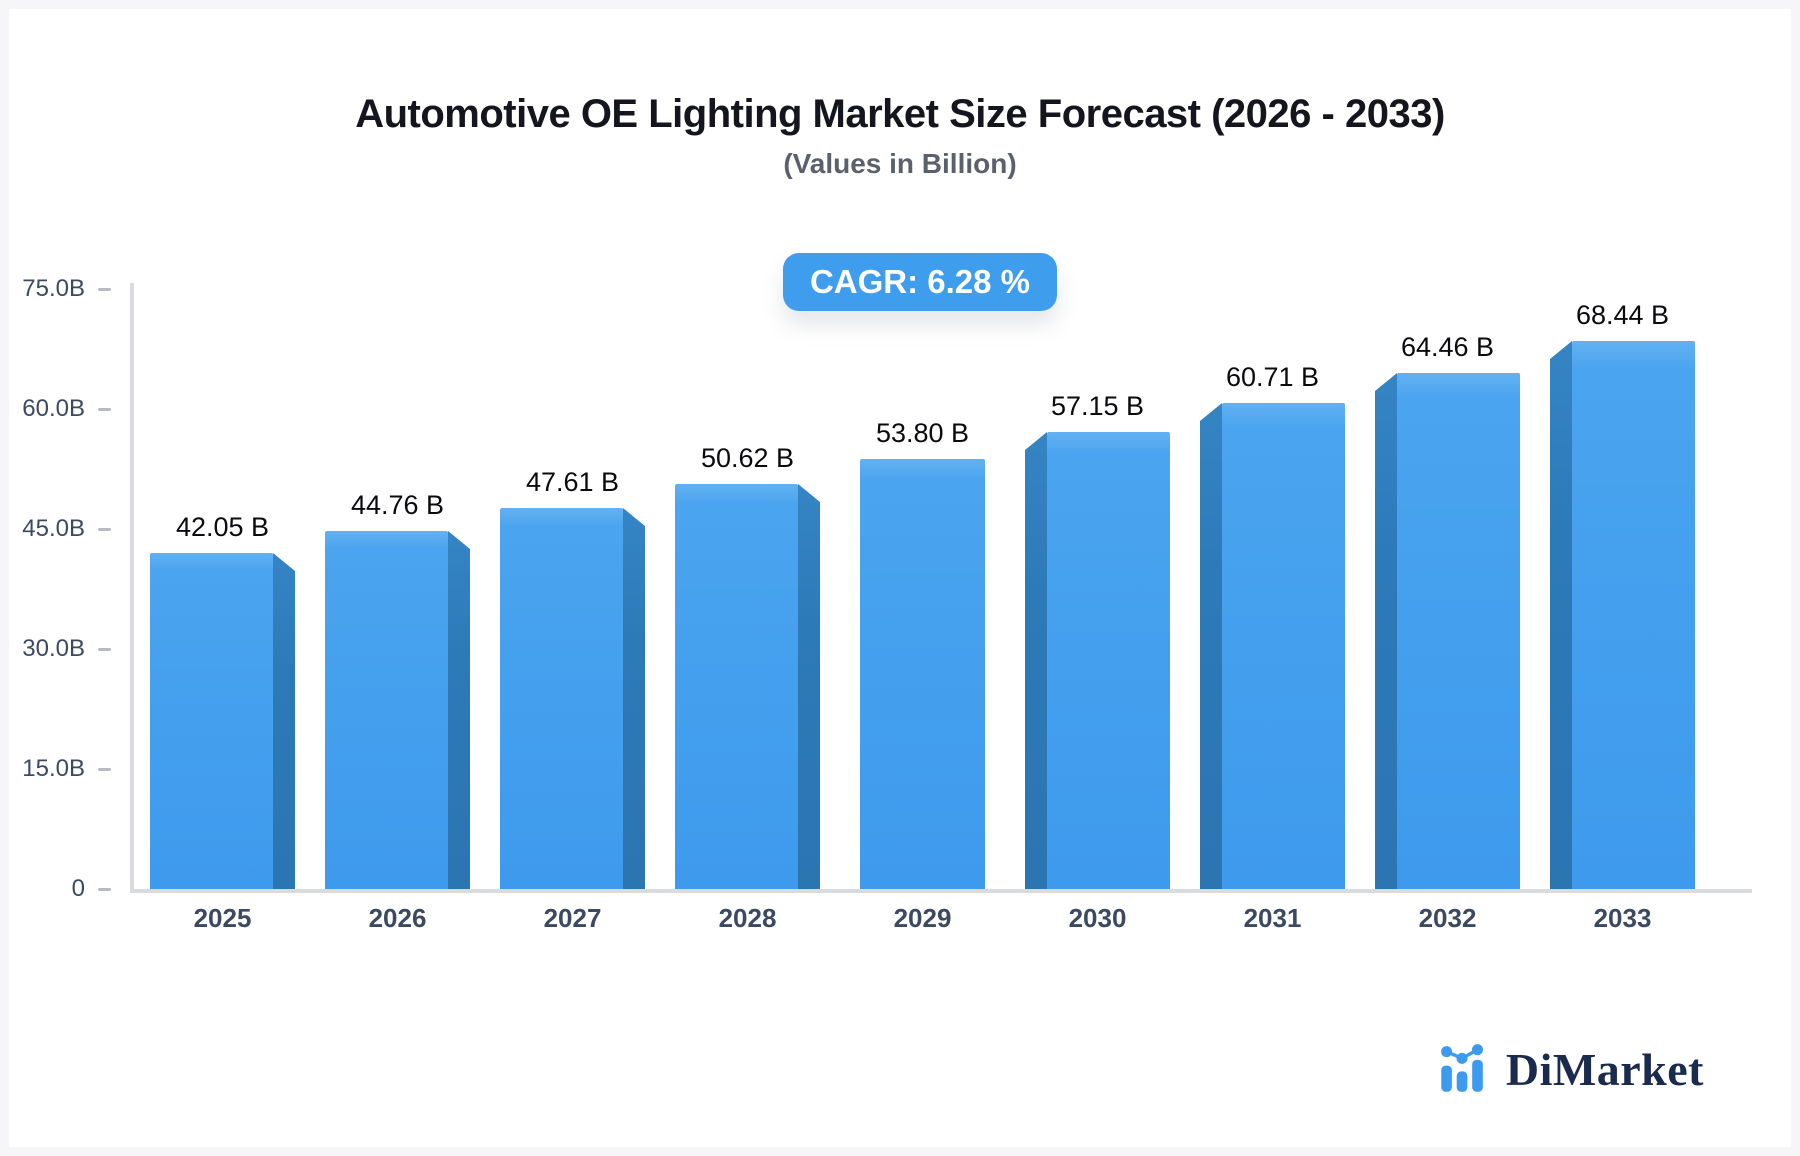  Describe the element at coordinates (747, 918) in the screenshot. I see `x-axis-label-2028: 2028` at that location.